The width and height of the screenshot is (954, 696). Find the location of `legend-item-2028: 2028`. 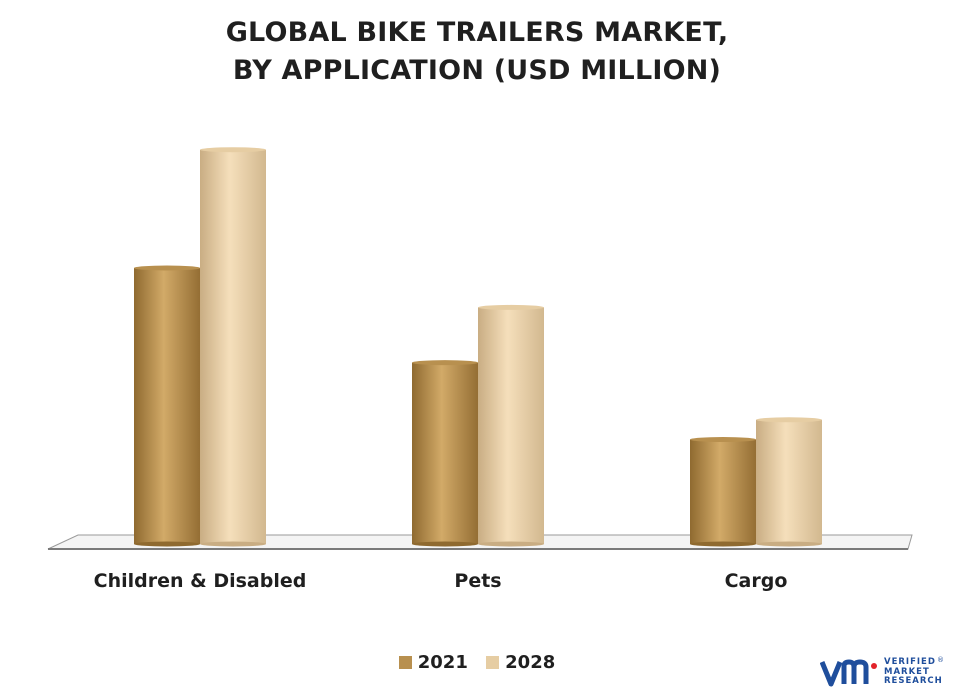

legend-item-2028: 2028 is located at coordinates (520, 662).